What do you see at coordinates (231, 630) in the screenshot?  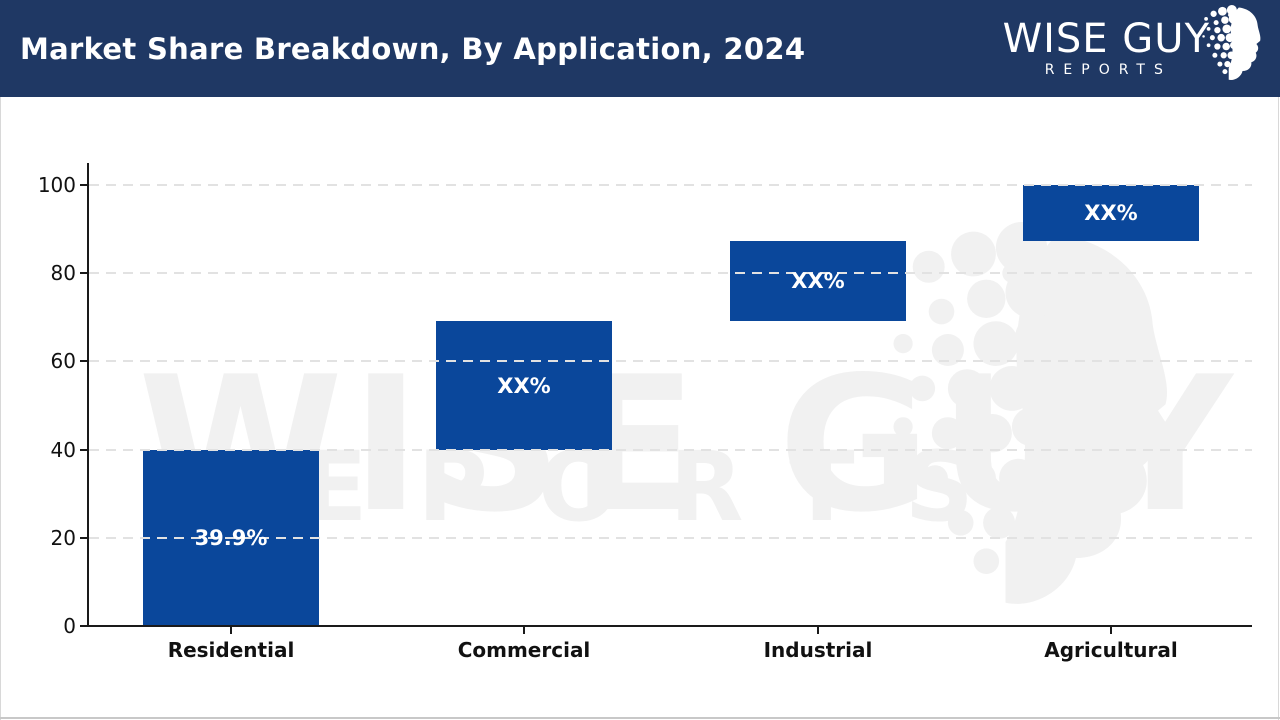 I see `x-tick-residential` at bounding box center [231, 630].